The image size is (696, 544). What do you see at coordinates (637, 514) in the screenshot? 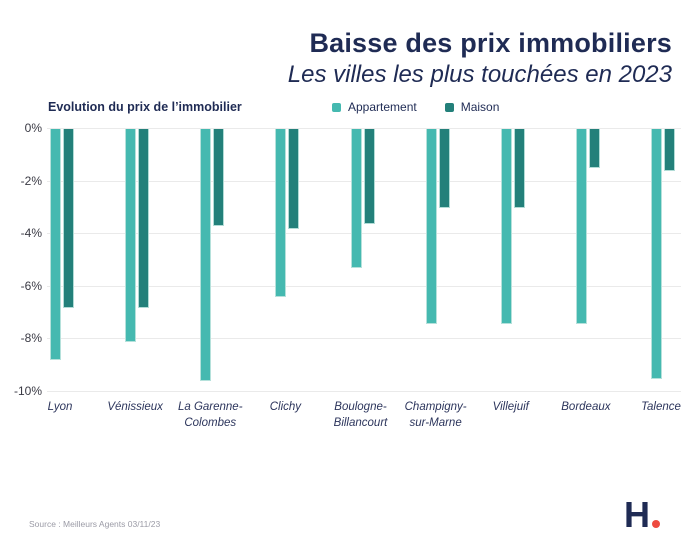
I see `logo-letter: H` at bounding box center [637, 514].